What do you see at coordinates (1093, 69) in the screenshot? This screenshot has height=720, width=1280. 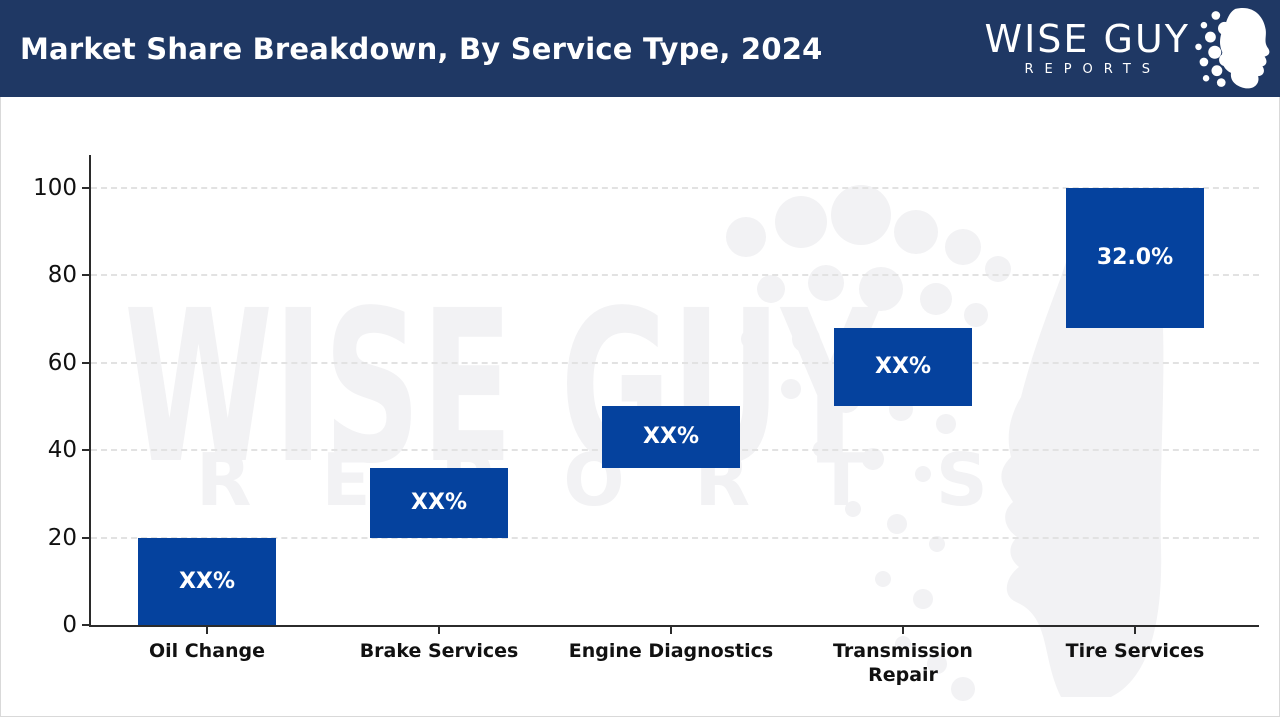 I see `logo-subtext: REPORTS` at bounding box center [1093, 69].